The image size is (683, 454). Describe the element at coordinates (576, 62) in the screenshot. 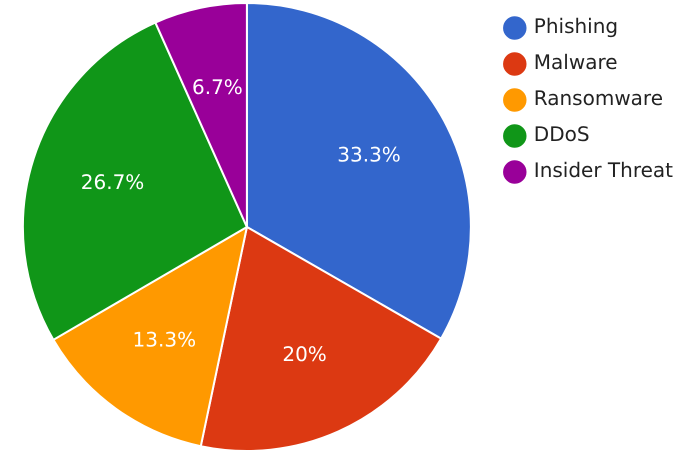

I see `legend-label: Malware` at that location.